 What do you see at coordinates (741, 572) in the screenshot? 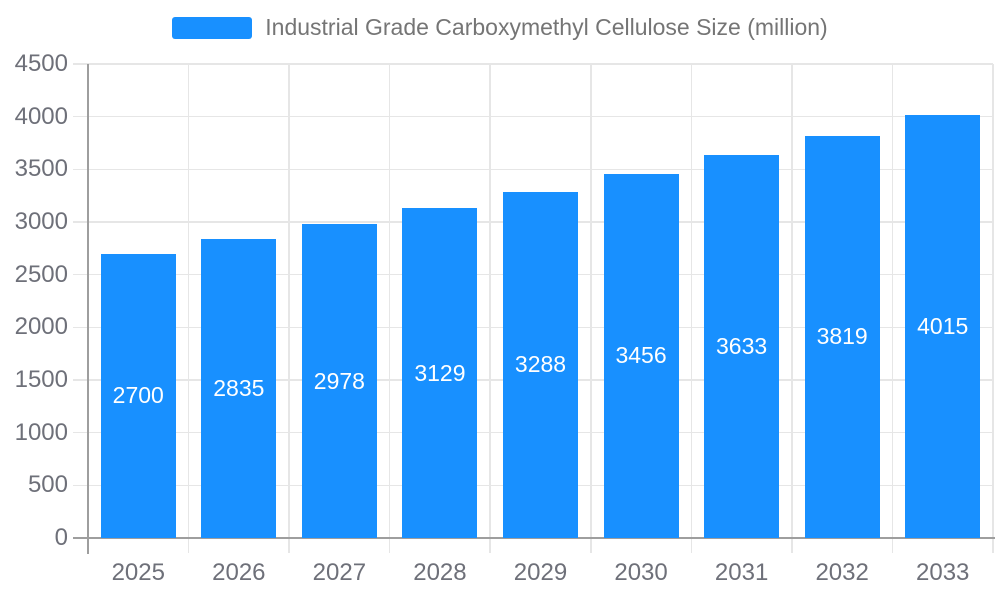
I see `x-tick-label: 2031` at bounding box center [741, 572].